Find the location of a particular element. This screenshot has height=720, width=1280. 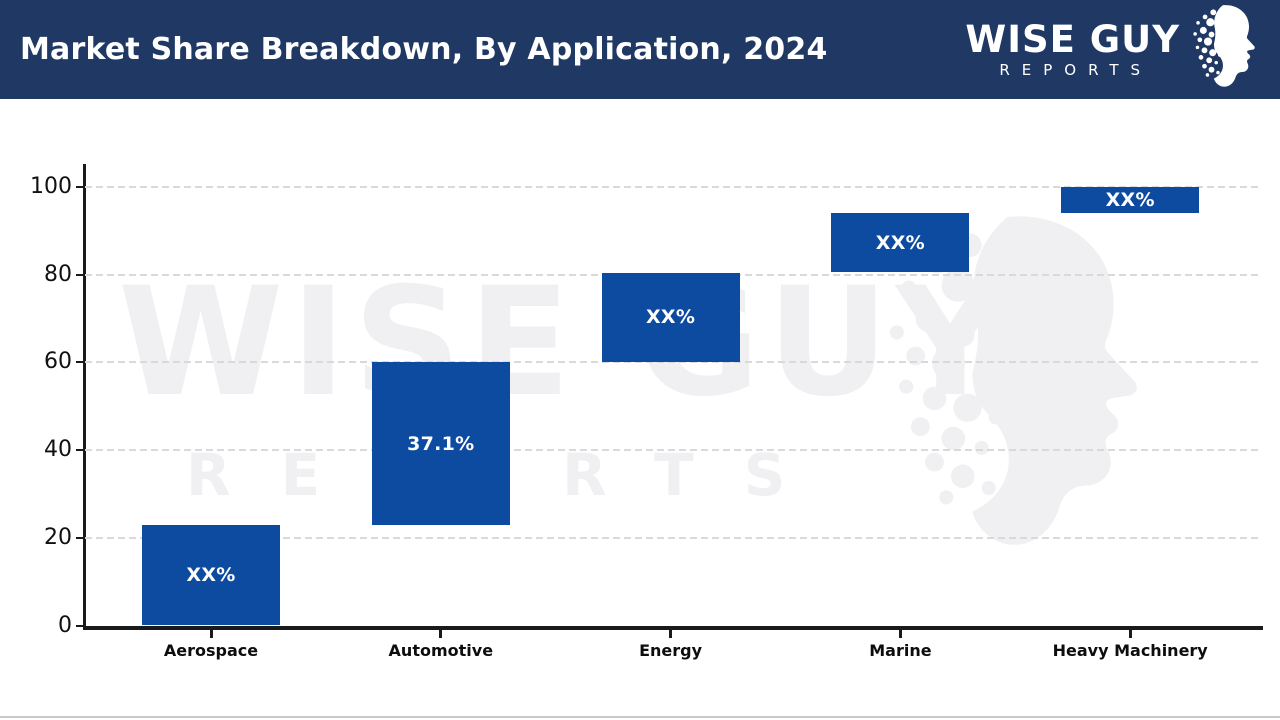

brand-logo-text: WISE GUY REPORTS is located at coordinates (1072, 49).